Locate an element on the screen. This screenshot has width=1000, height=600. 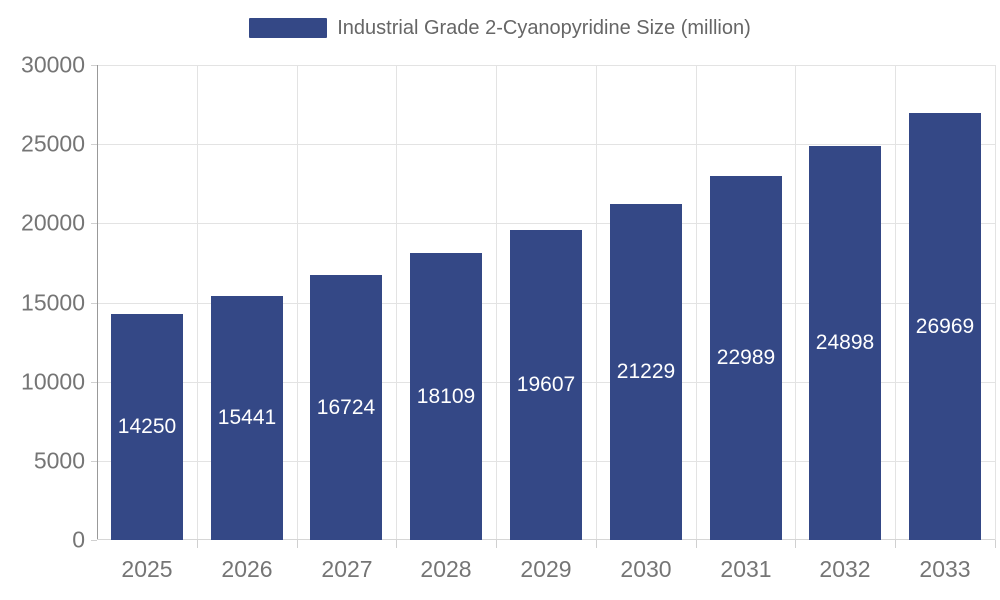
bar-value-label: 16724 is located at coordinates (346, 407).